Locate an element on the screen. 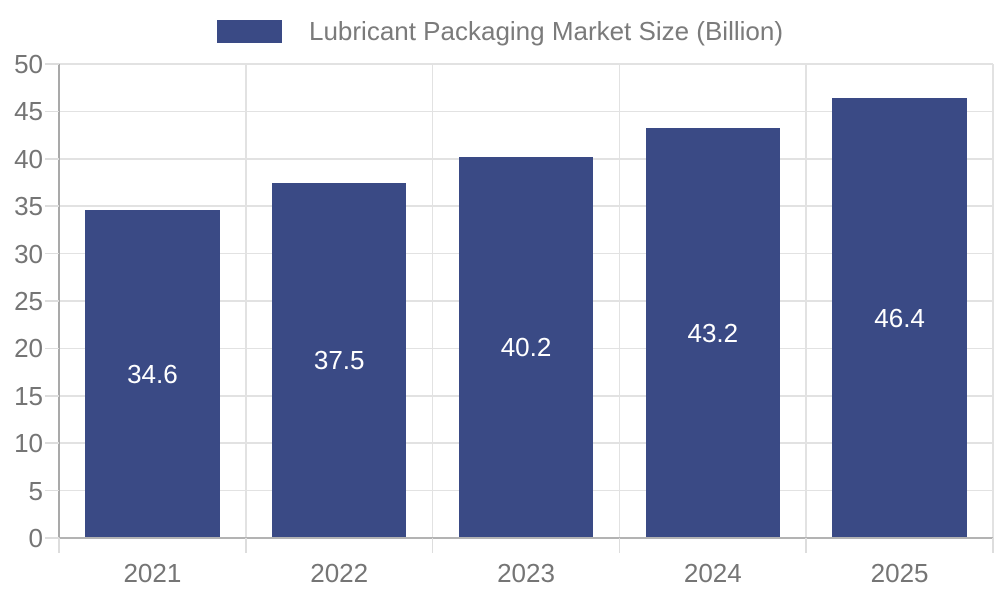 The height and width of the screenshot is (600, 1000). bar: 40.2 is located at coordinates (526, 347).